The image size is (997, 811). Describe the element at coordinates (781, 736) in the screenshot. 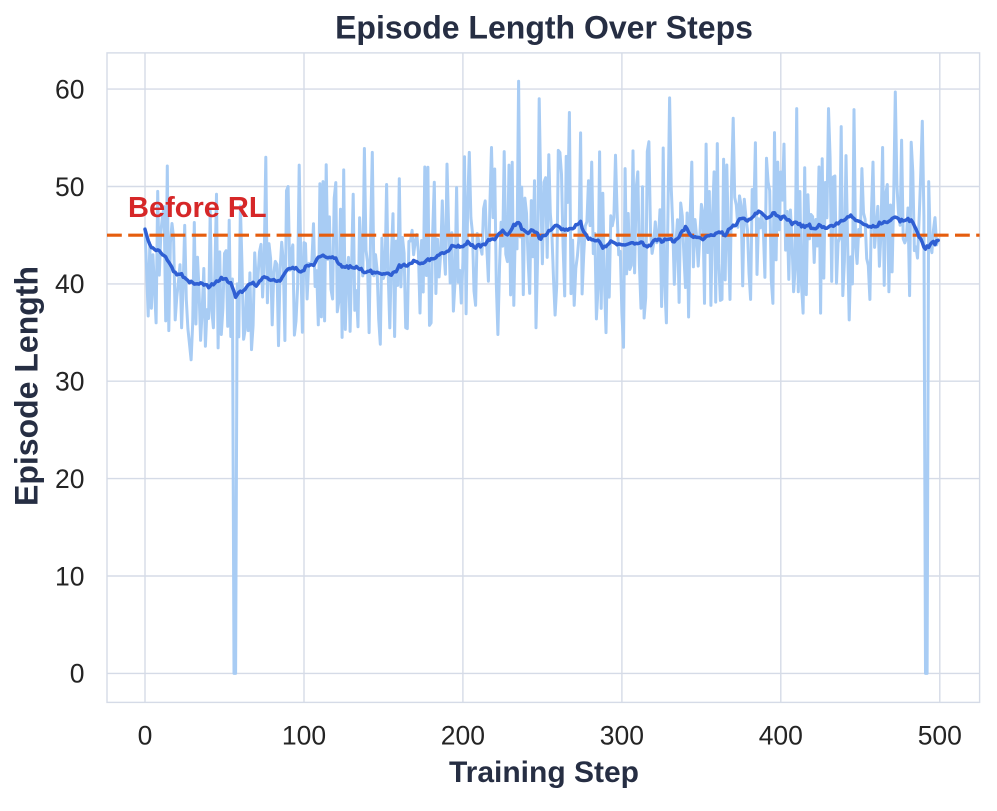

I see `svg-text: 400` at that location.